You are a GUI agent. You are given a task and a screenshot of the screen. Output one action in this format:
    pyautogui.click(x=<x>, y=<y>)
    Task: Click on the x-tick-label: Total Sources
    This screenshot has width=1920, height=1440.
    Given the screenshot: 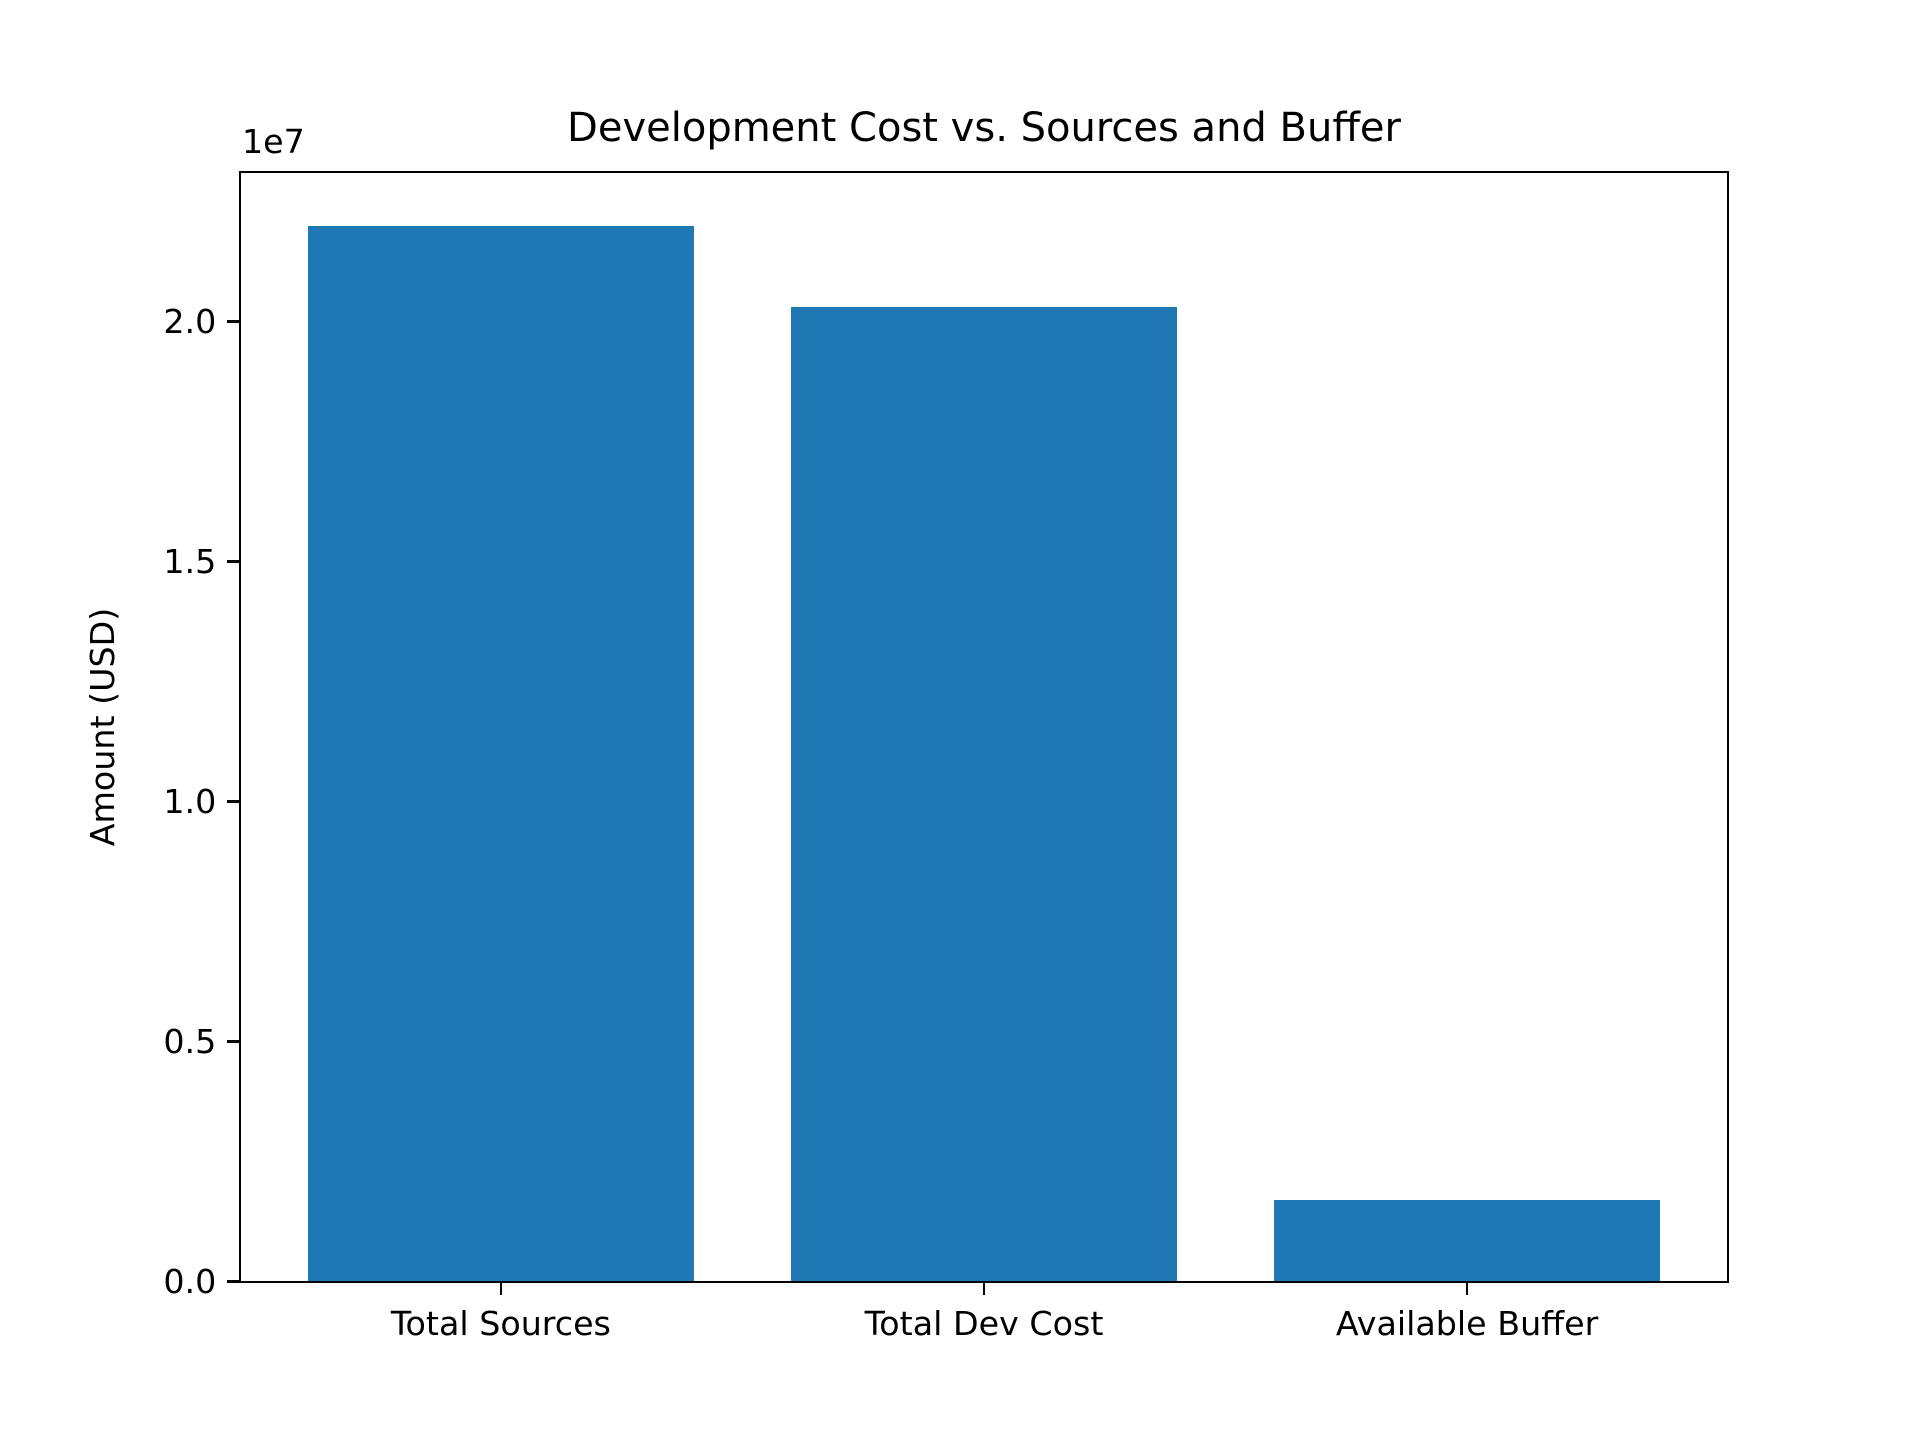 What is the action you would take?
    pyautogui.click(x=500, y=1324)
    